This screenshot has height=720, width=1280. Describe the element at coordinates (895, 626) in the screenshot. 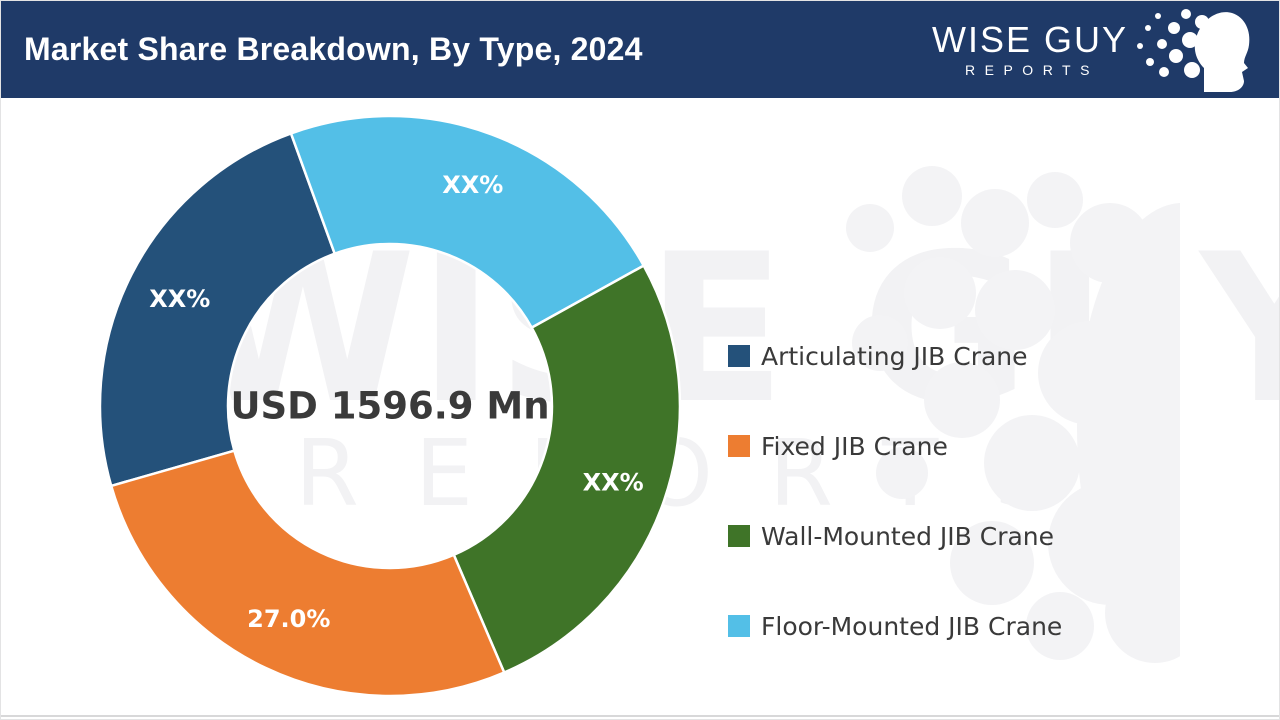

I see `legend-item-floor-mounted: Floor-Mounted JIB Crane` at that location.